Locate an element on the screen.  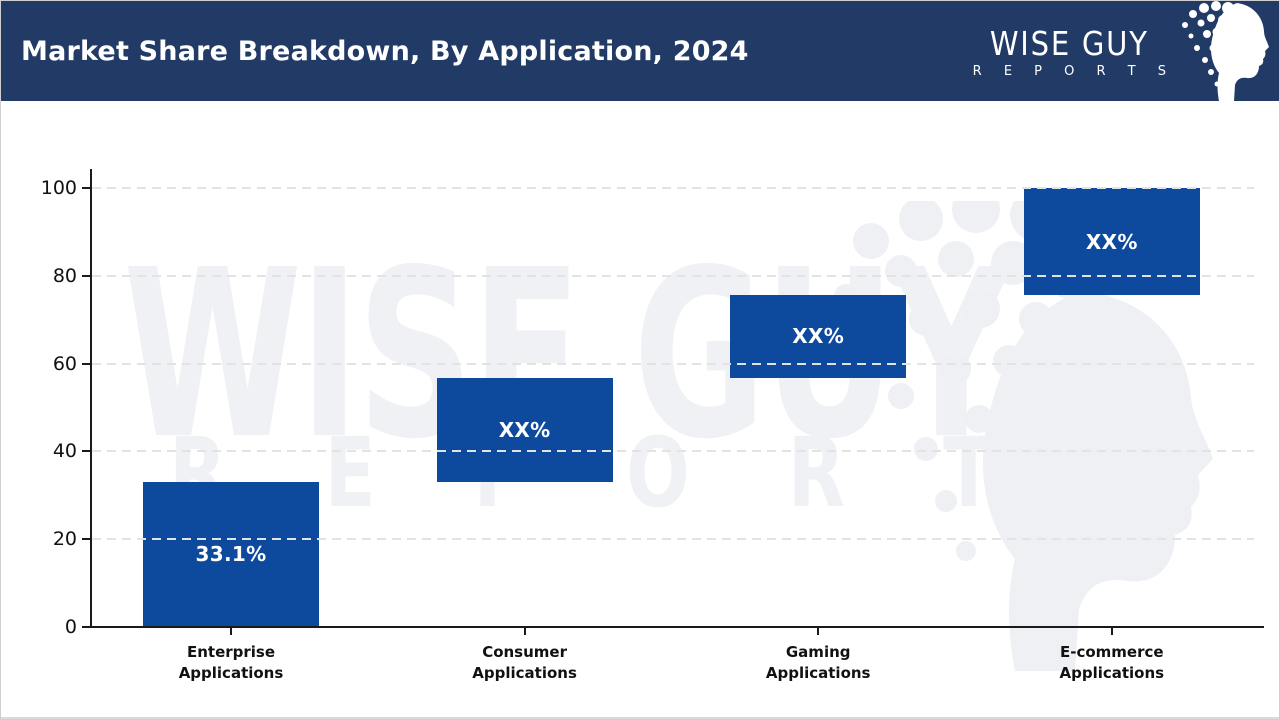
y-tick-label-0: 0 is located at coordinates (70, 627).